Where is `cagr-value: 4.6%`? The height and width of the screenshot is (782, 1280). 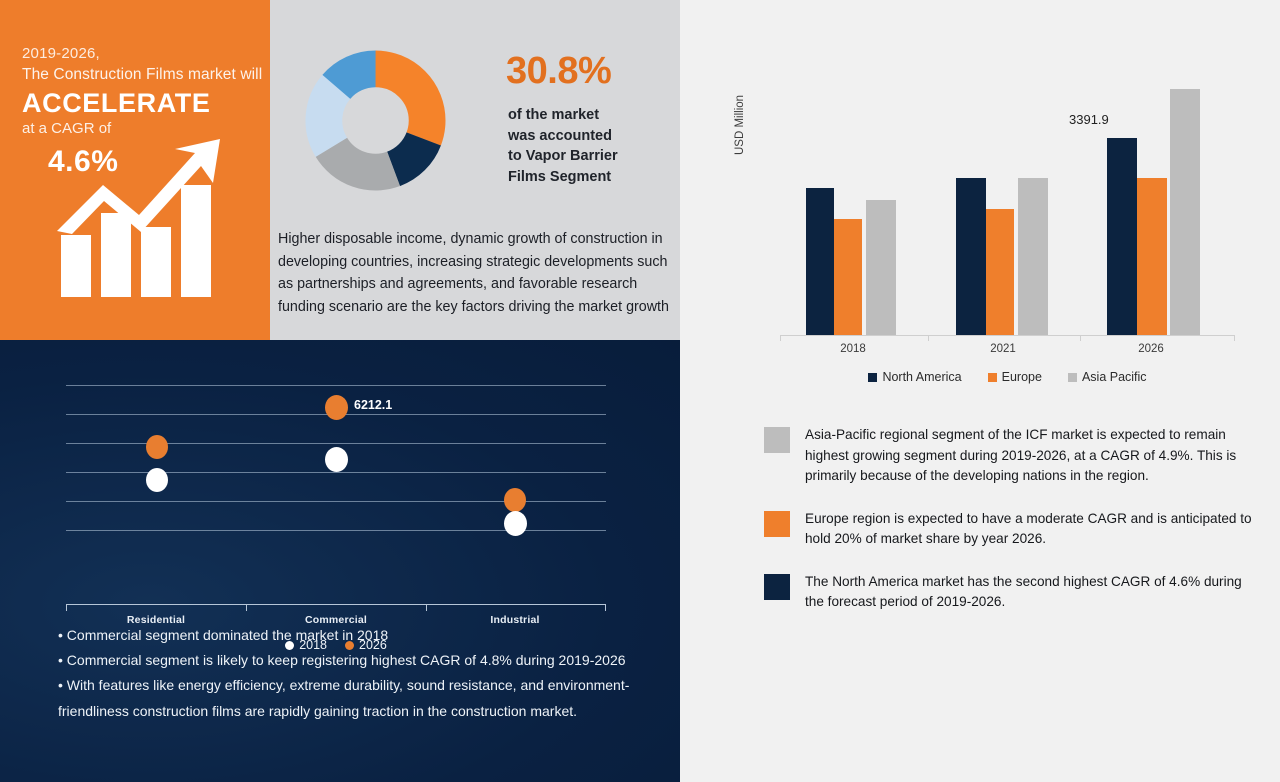 cagr-value: 4.6% is located at coordinates (83, 161).